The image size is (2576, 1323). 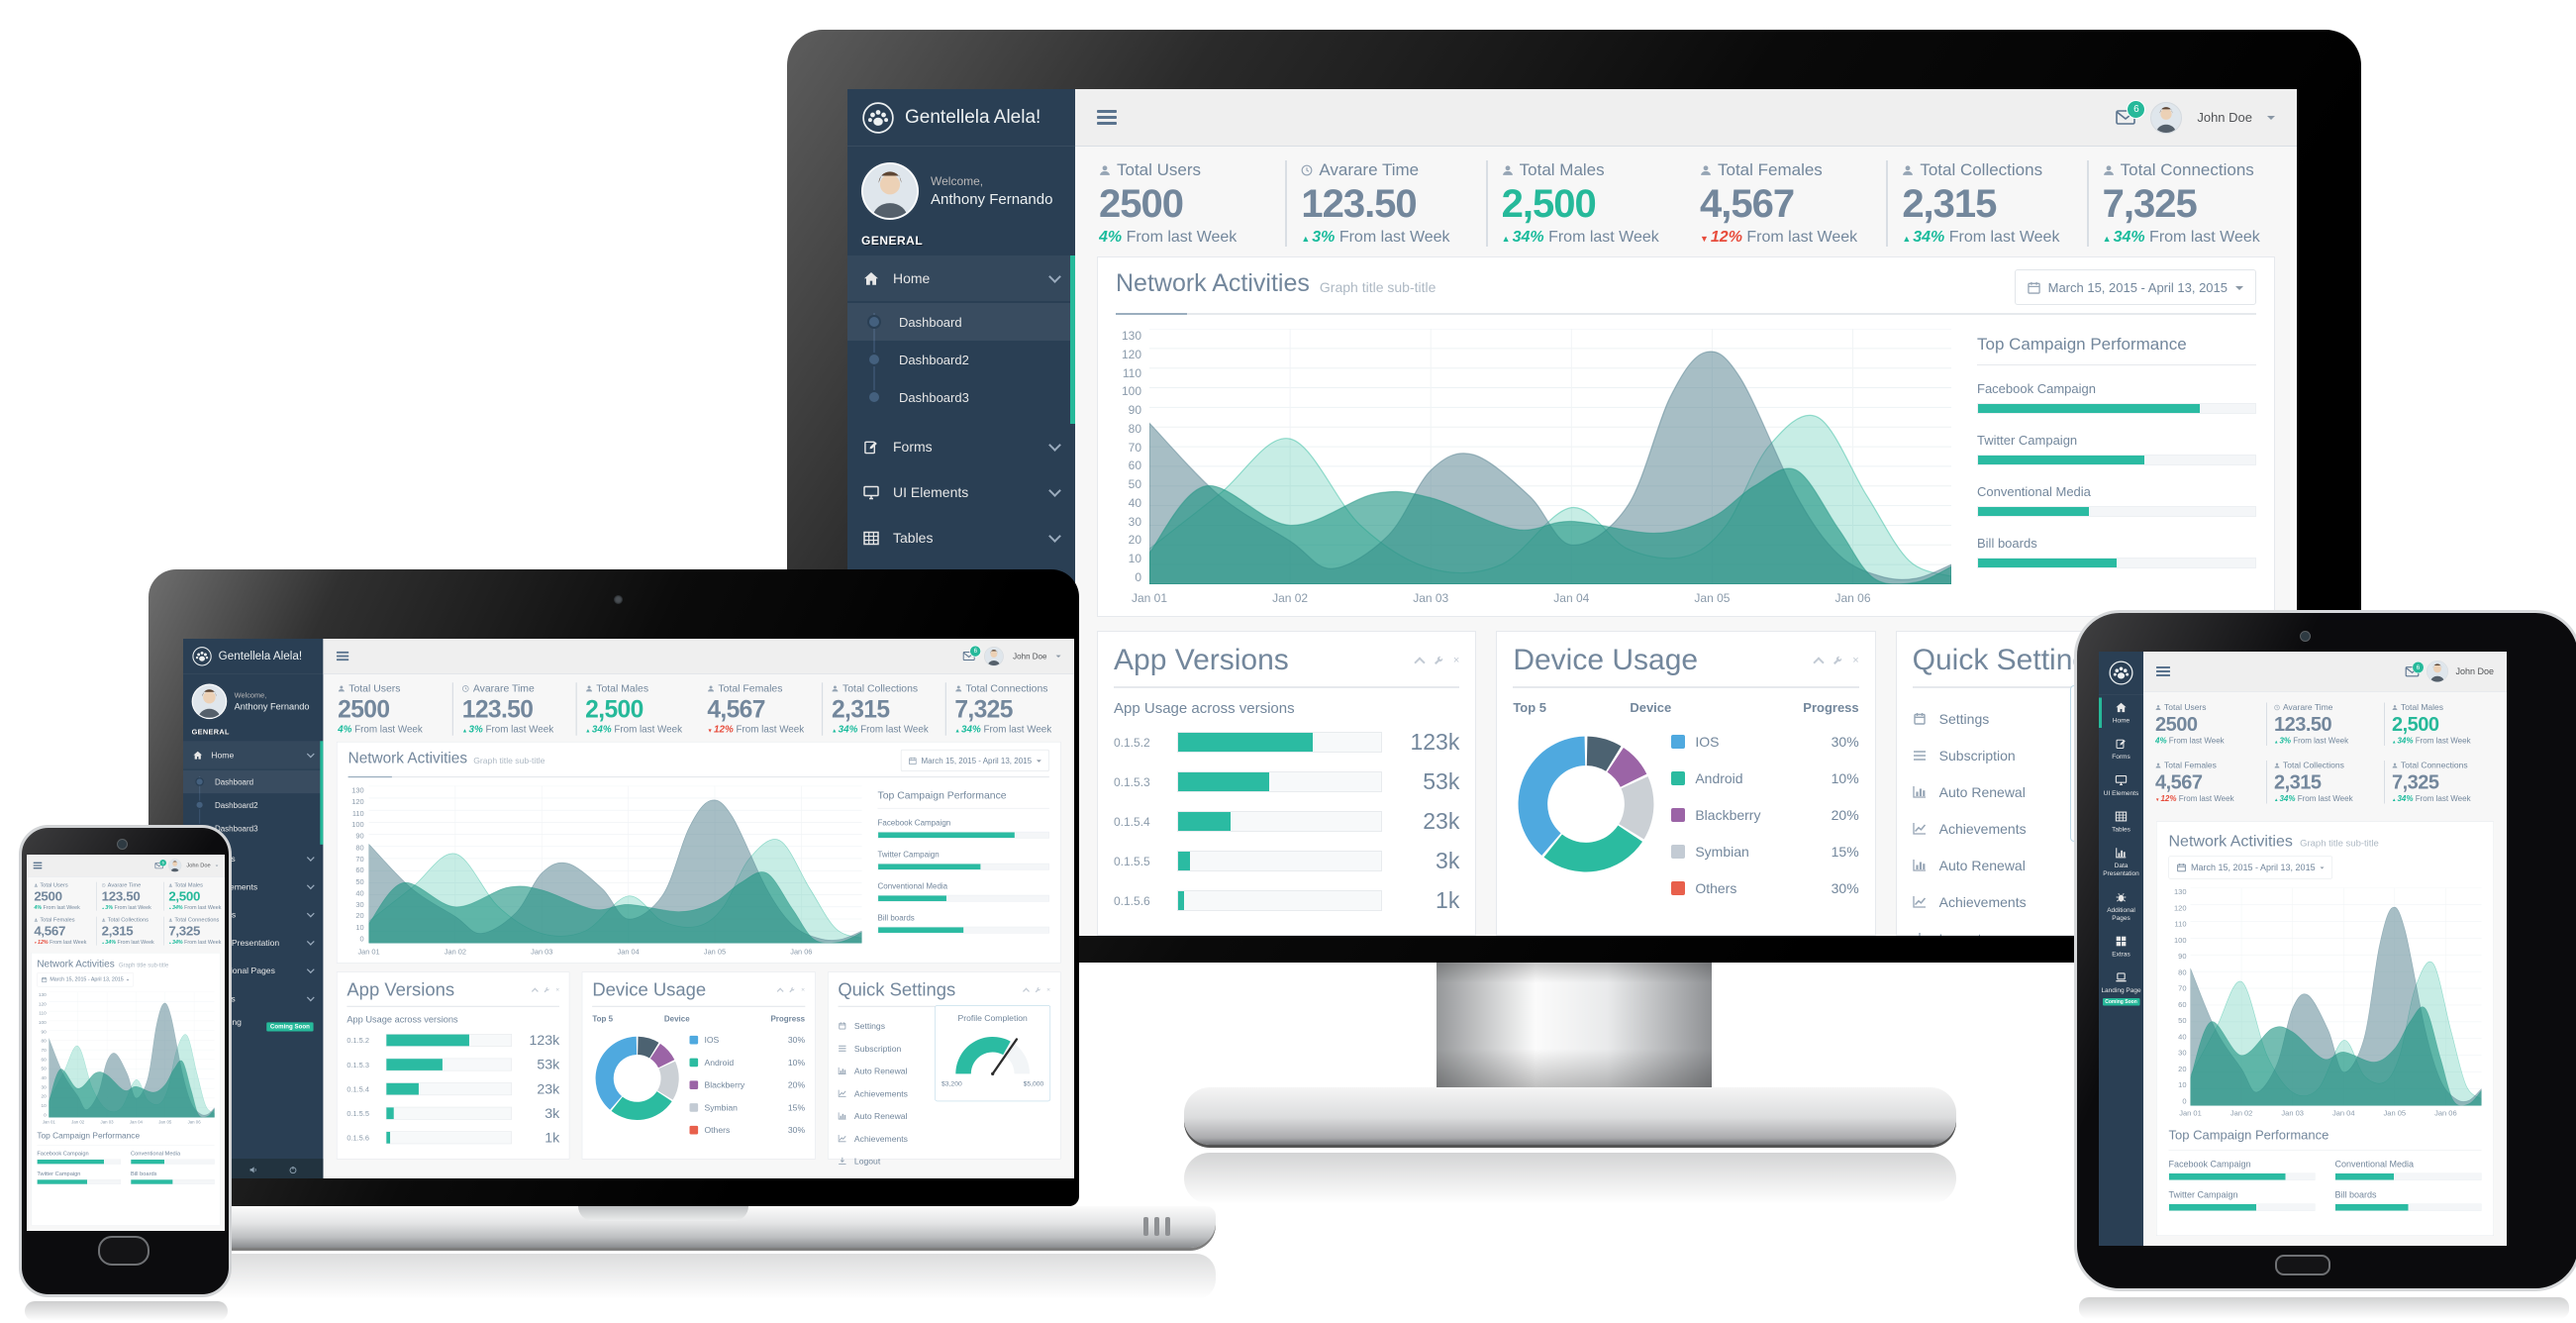 I want to click on bug-icon, so click(x=2122, y=896).